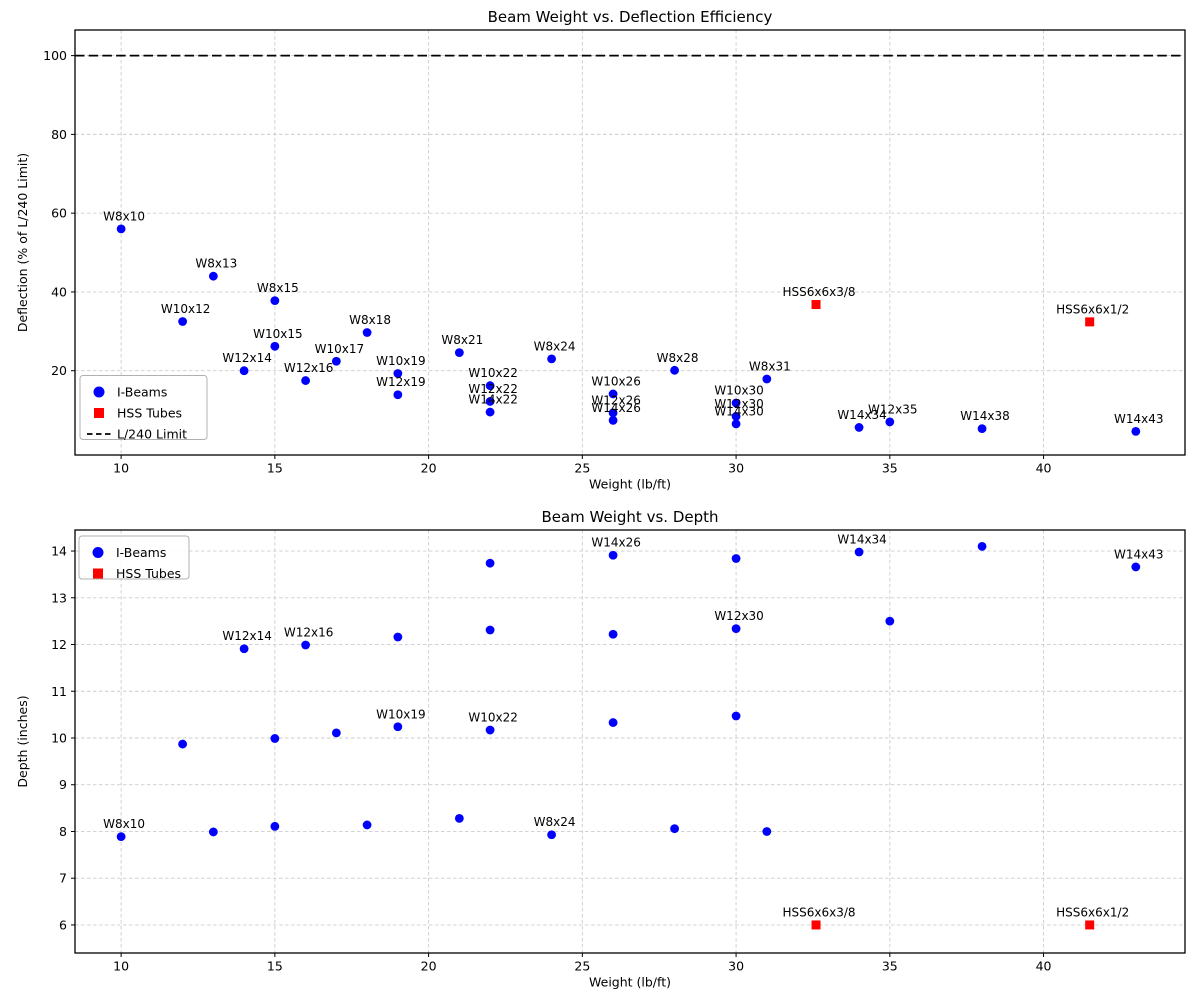  Describe the element at coordinates (816, 925) in the screenshot. I see `data-point-HSS6x6x3/8` at that location.